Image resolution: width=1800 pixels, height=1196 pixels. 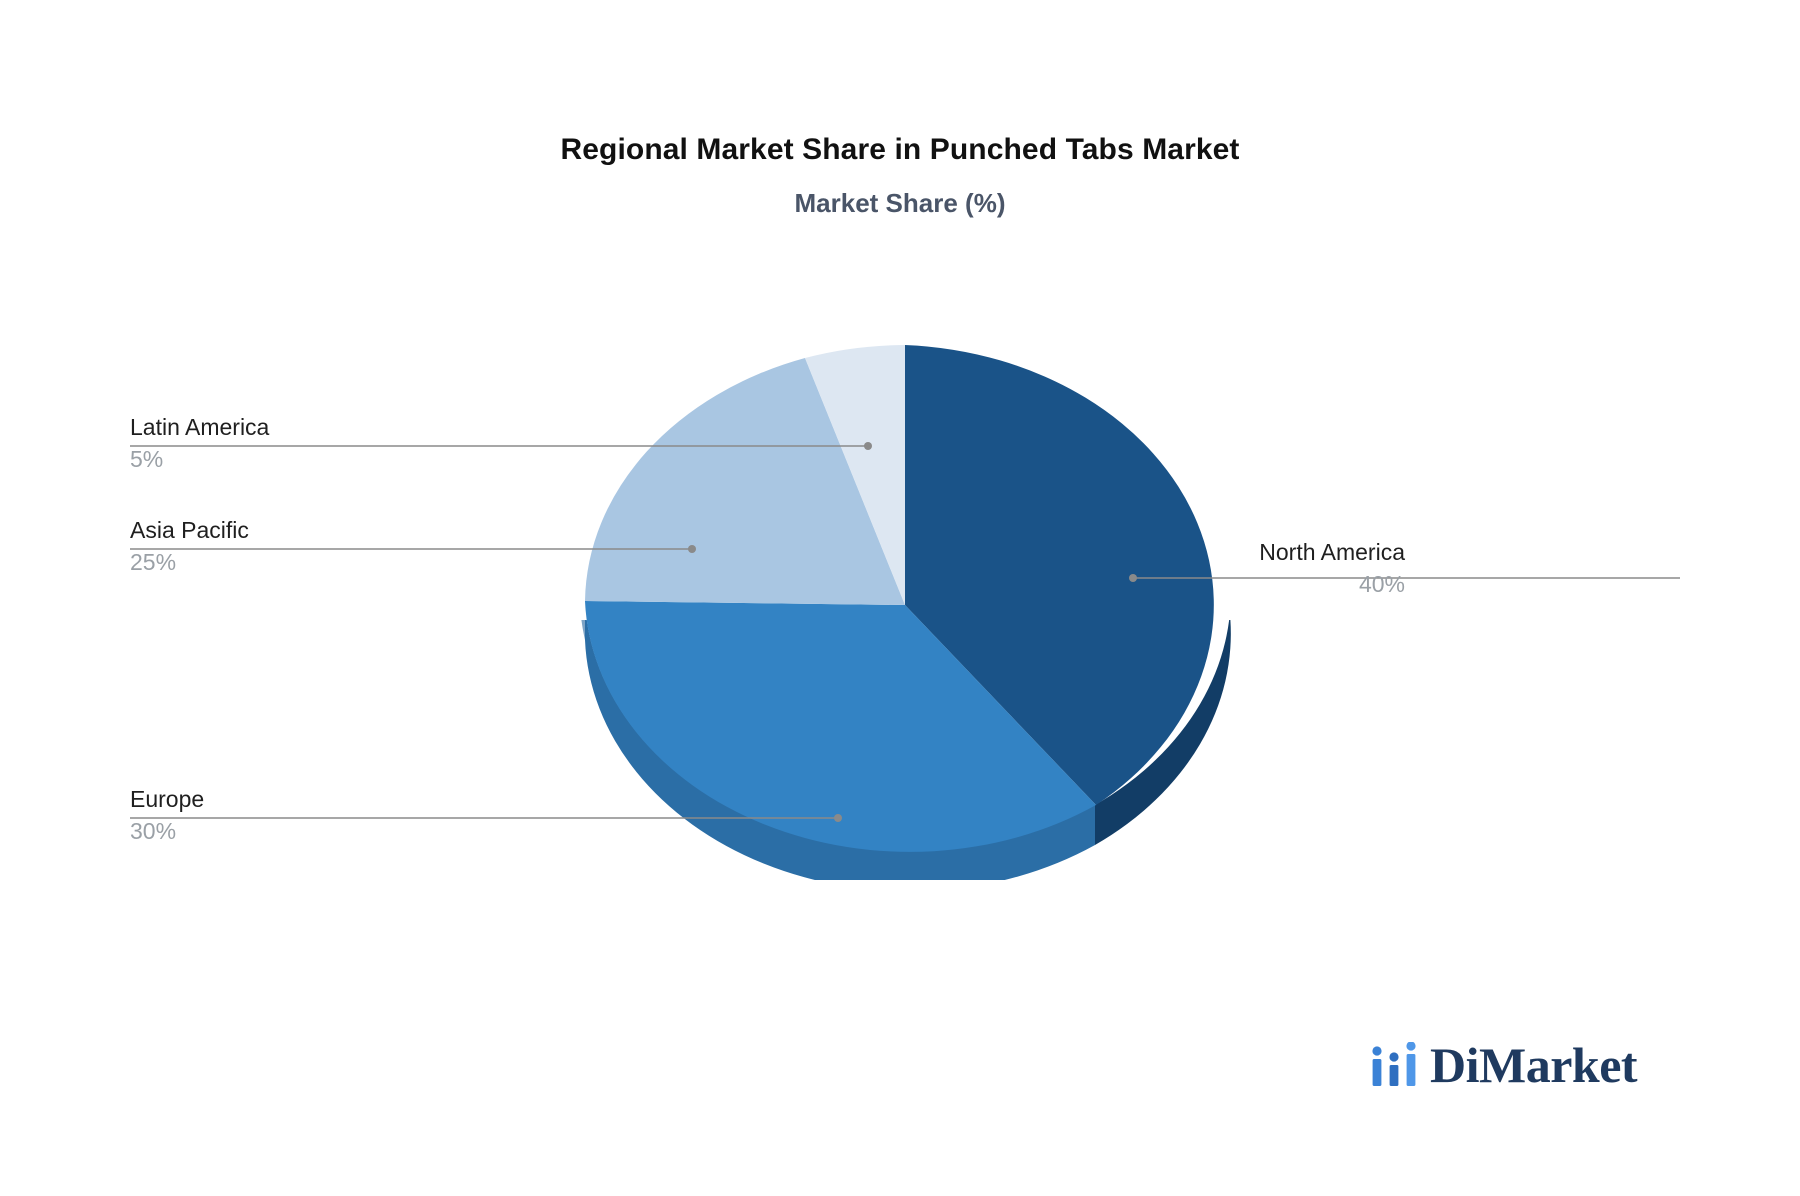 I want to click on callout-value-europe: 30%, so click(x=153, y=831).